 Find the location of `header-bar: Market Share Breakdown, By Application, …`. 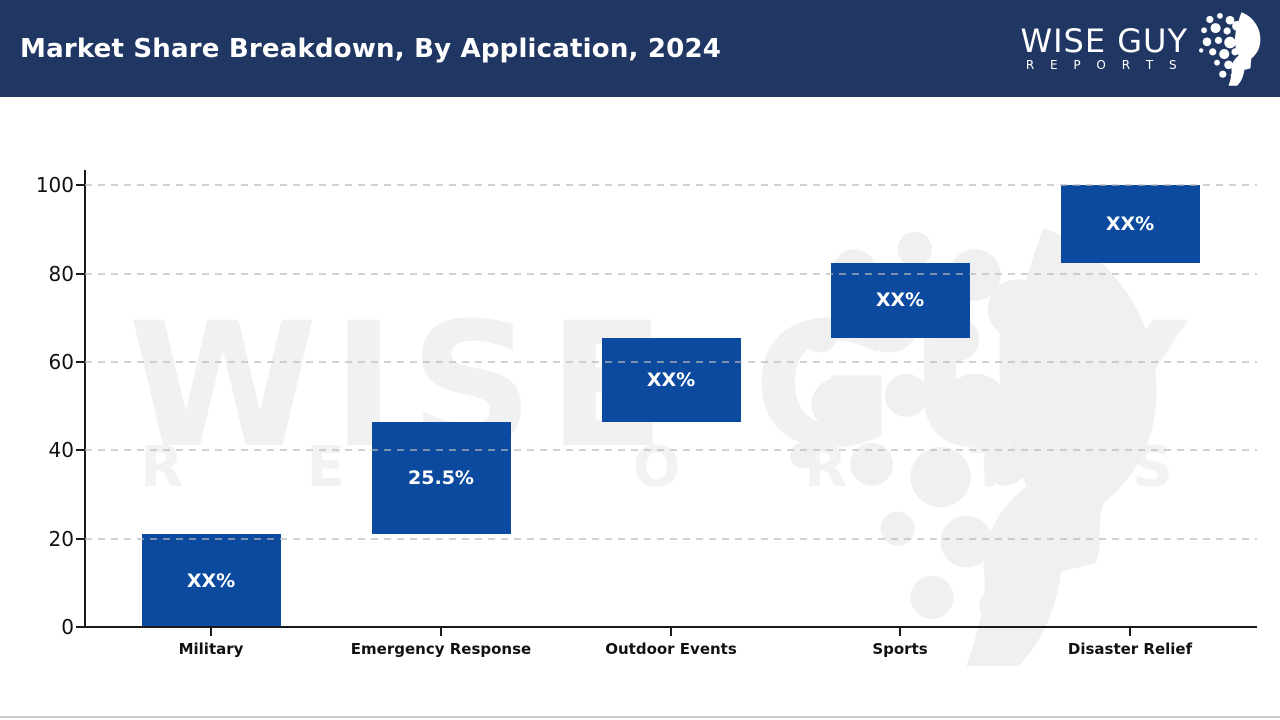

header-bar: Market Share Breakdown, By Application, … is located at coordinates (640, 48).